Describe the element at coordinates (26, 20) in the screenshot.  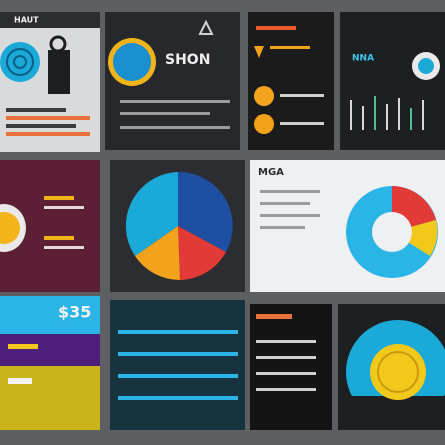
I see `panel-label: HAUT` at that location.